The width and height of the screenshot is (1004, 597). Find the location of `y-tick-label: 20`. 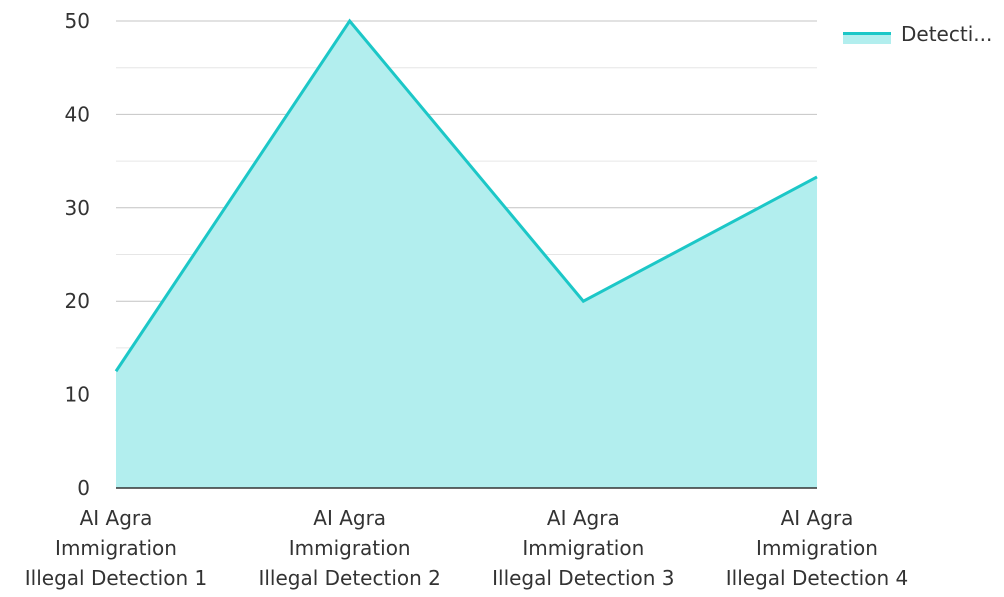

y-tick-label: 20 is located at coordinates (77, 301).